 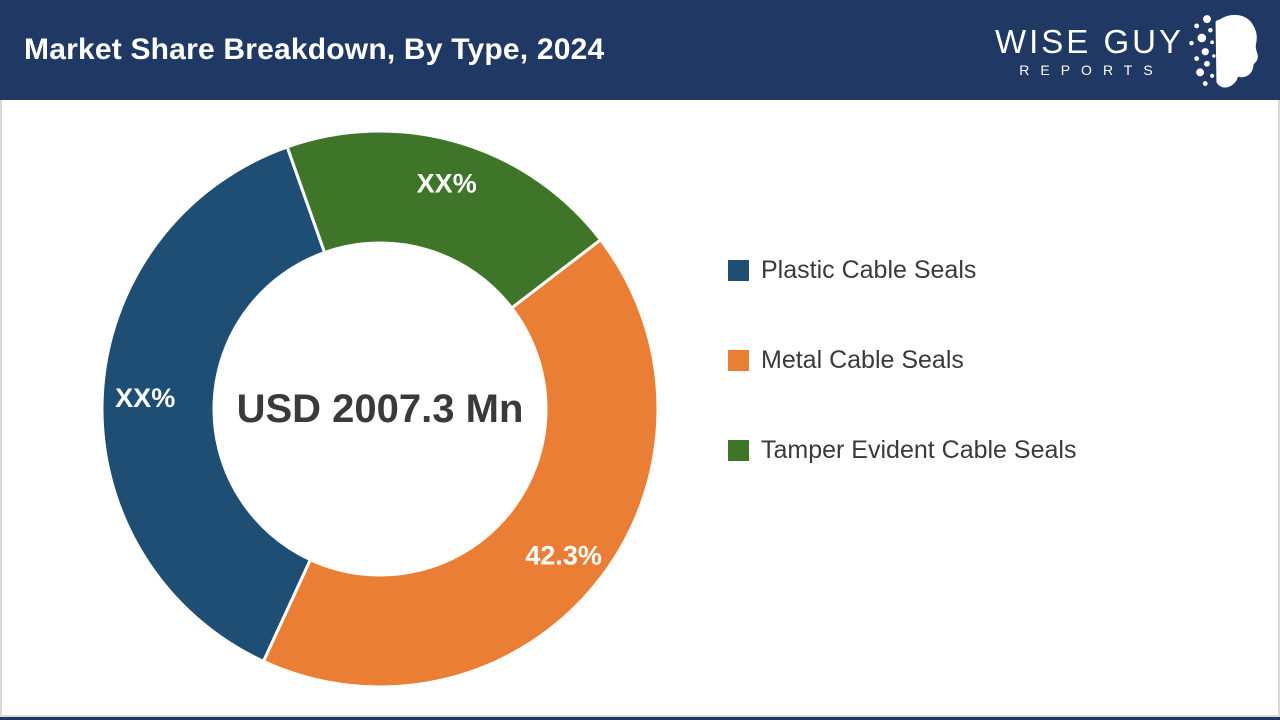 I want to click on slice-label: 42.3%, so click(x=563, y=556).